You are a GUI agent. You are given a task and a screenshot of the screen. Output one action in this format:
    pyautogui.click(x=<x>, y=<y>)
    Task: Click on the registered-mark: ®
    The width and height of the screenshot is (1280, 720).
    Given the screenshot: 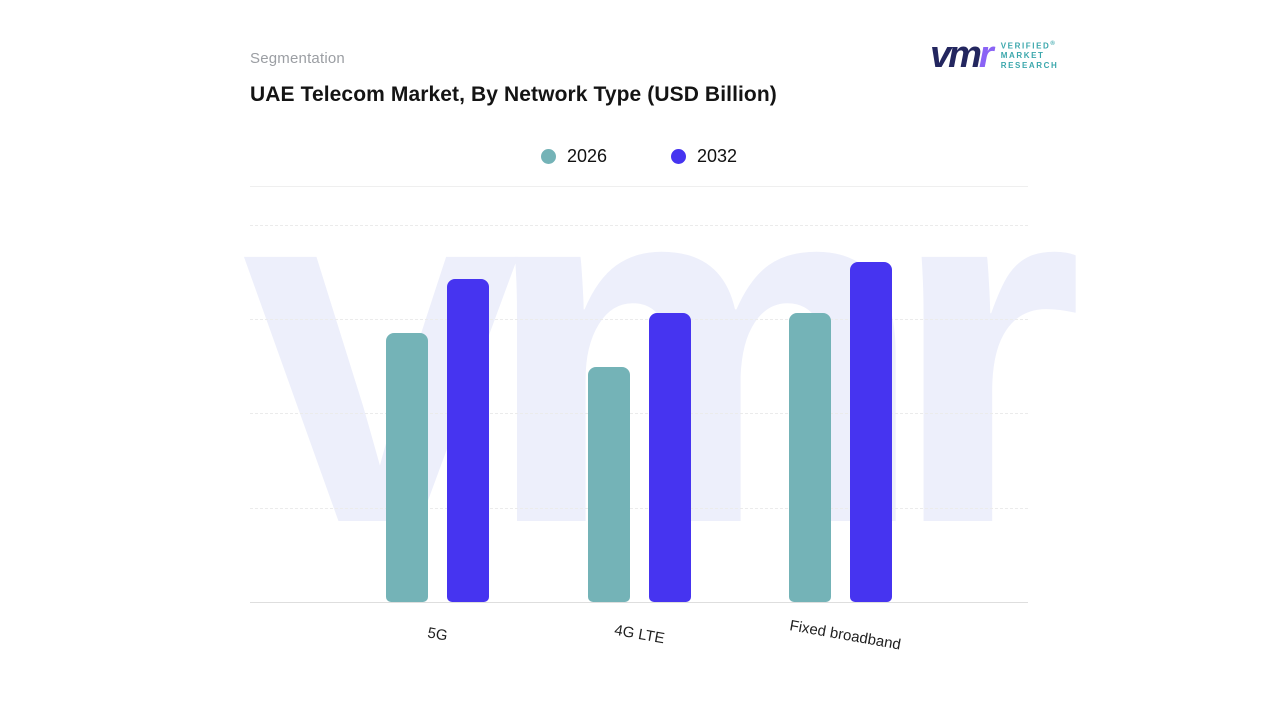 What is the action you would take?
    pyautogui.click(x=1053, y=43)
    